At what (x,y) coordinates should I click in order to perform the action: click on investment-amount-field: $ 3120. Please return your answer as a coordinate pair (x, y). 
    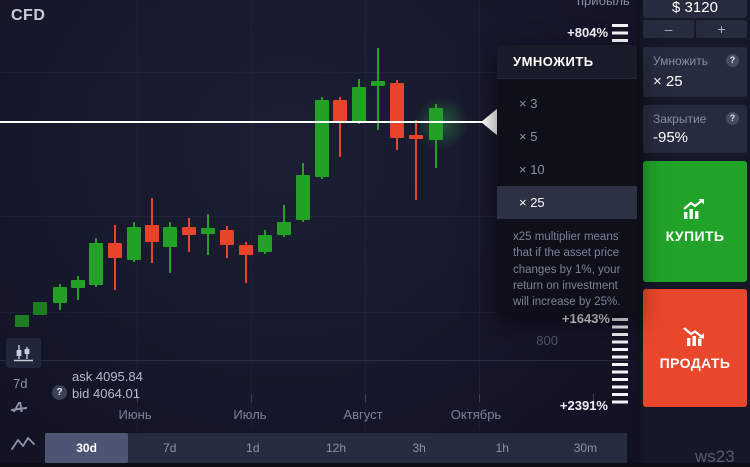
    Looking at the image, I should click on (695, 9).